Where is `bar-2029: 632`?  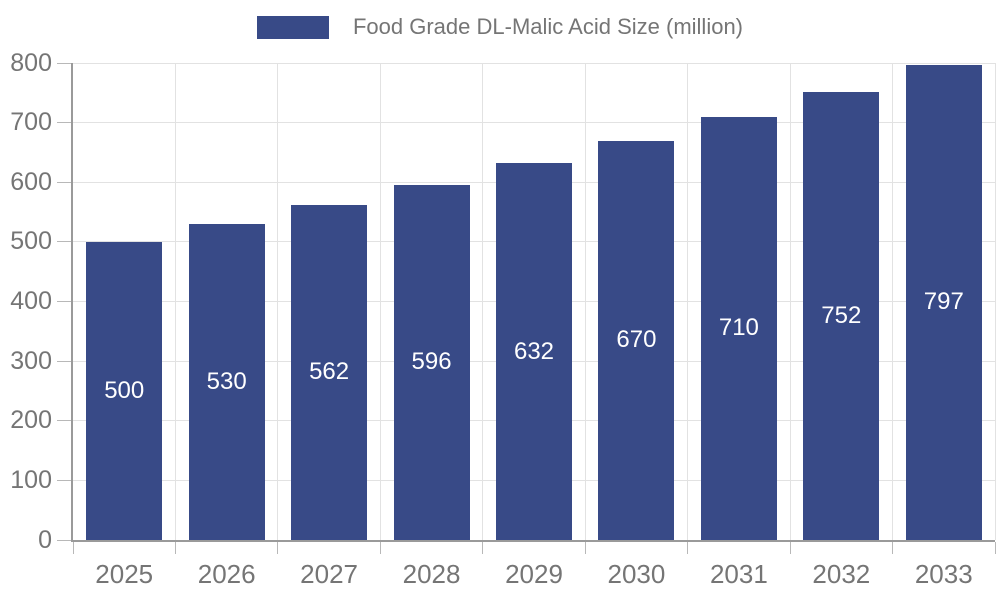
bar-2029: 632 is located at coordinates (534, 351).